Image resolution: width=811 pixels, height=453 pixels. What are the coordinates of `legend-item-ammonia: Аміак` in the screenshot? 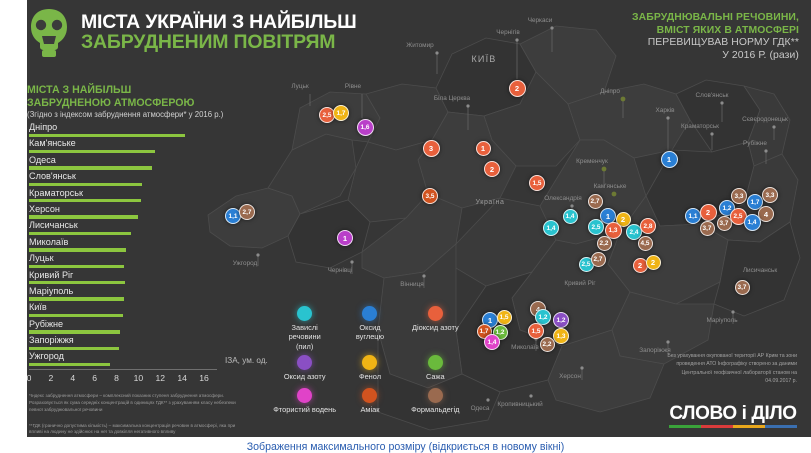 It's located at (369, 400).